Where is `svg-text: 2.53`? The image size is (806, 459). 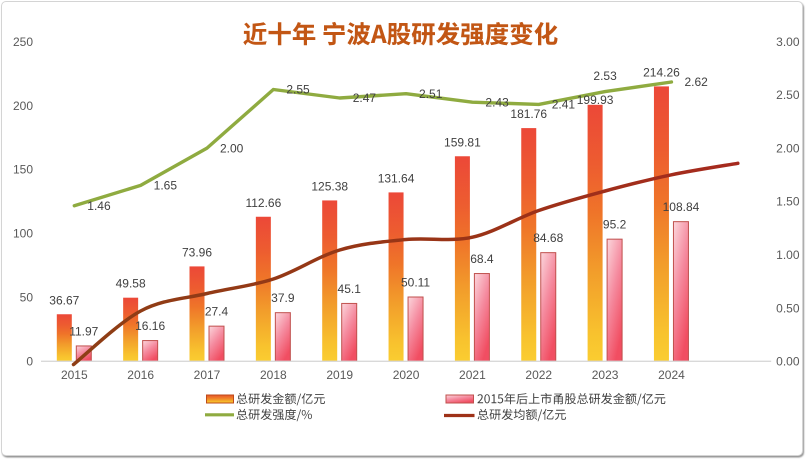
svg-text: 2.53 is located at coordinates (605, 76).